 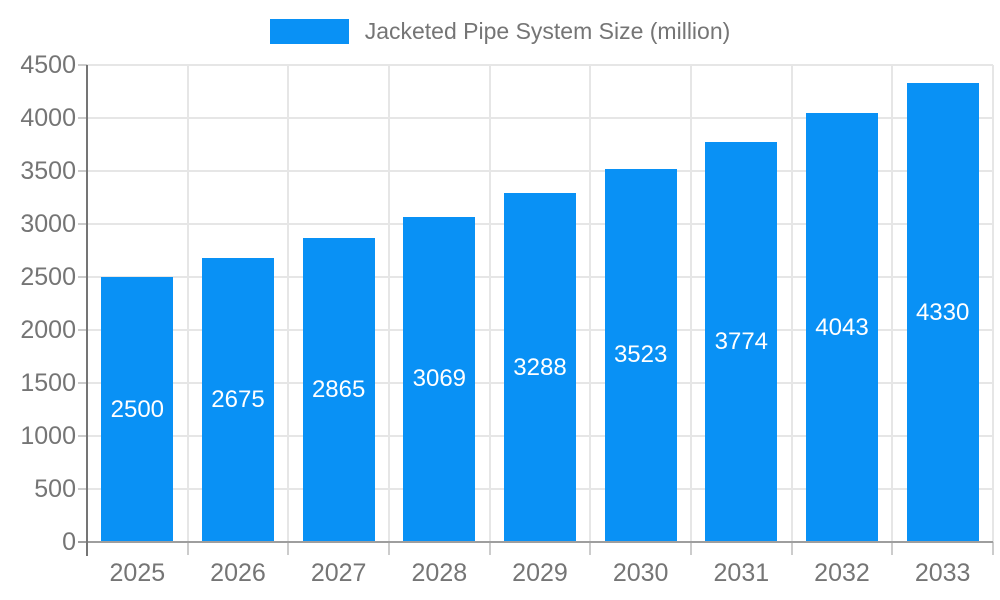 I want to click on bar-value-label: 3774, so click(x=741, y=341).